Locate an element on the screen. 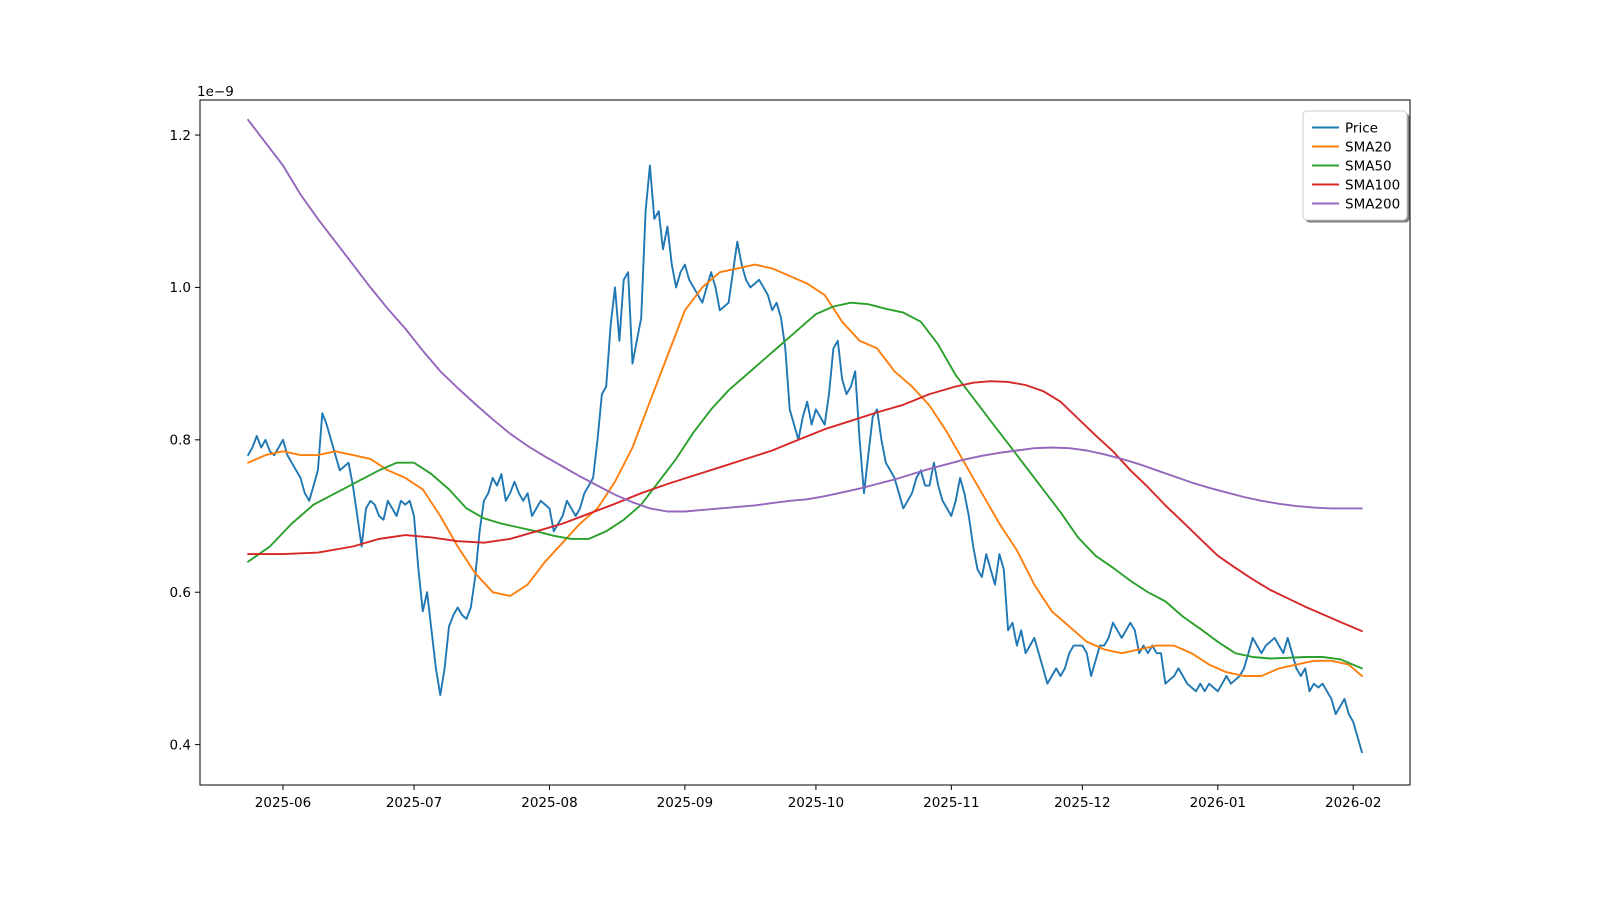  y-tick-label: 0.8 is located at coordinates (180, 441).